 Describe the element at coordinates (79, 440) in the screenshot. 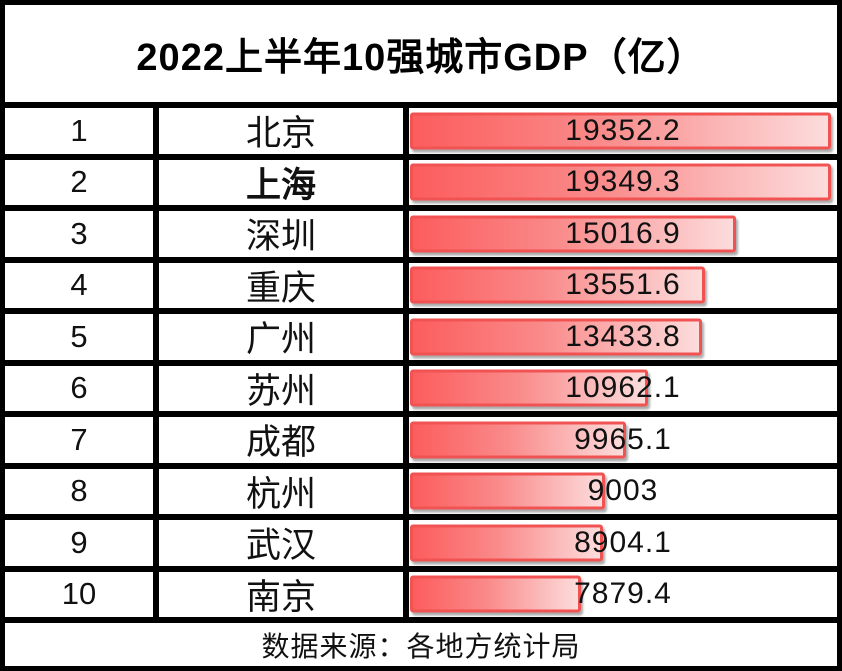

I see `rank-cell: 7` at that location.